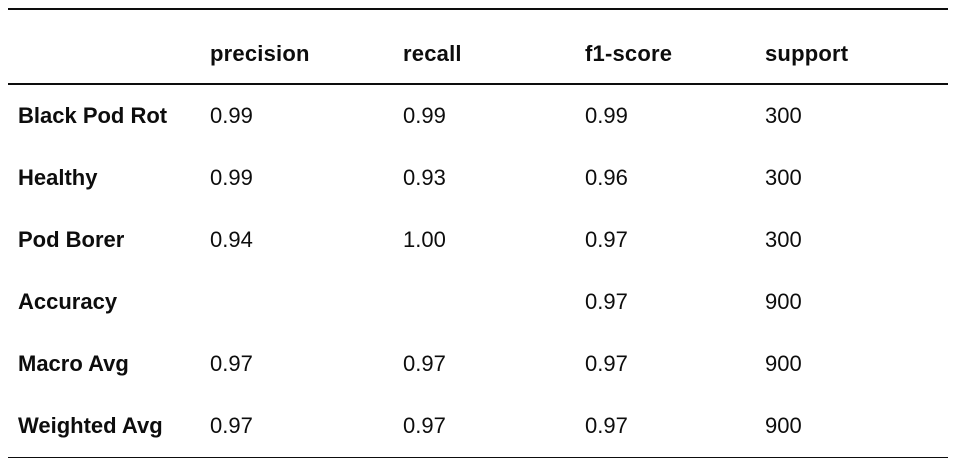 Image resolution: width=956 pixels, height=458 pixels. I want to click on column-header-precision: precision, so click(306, 47).